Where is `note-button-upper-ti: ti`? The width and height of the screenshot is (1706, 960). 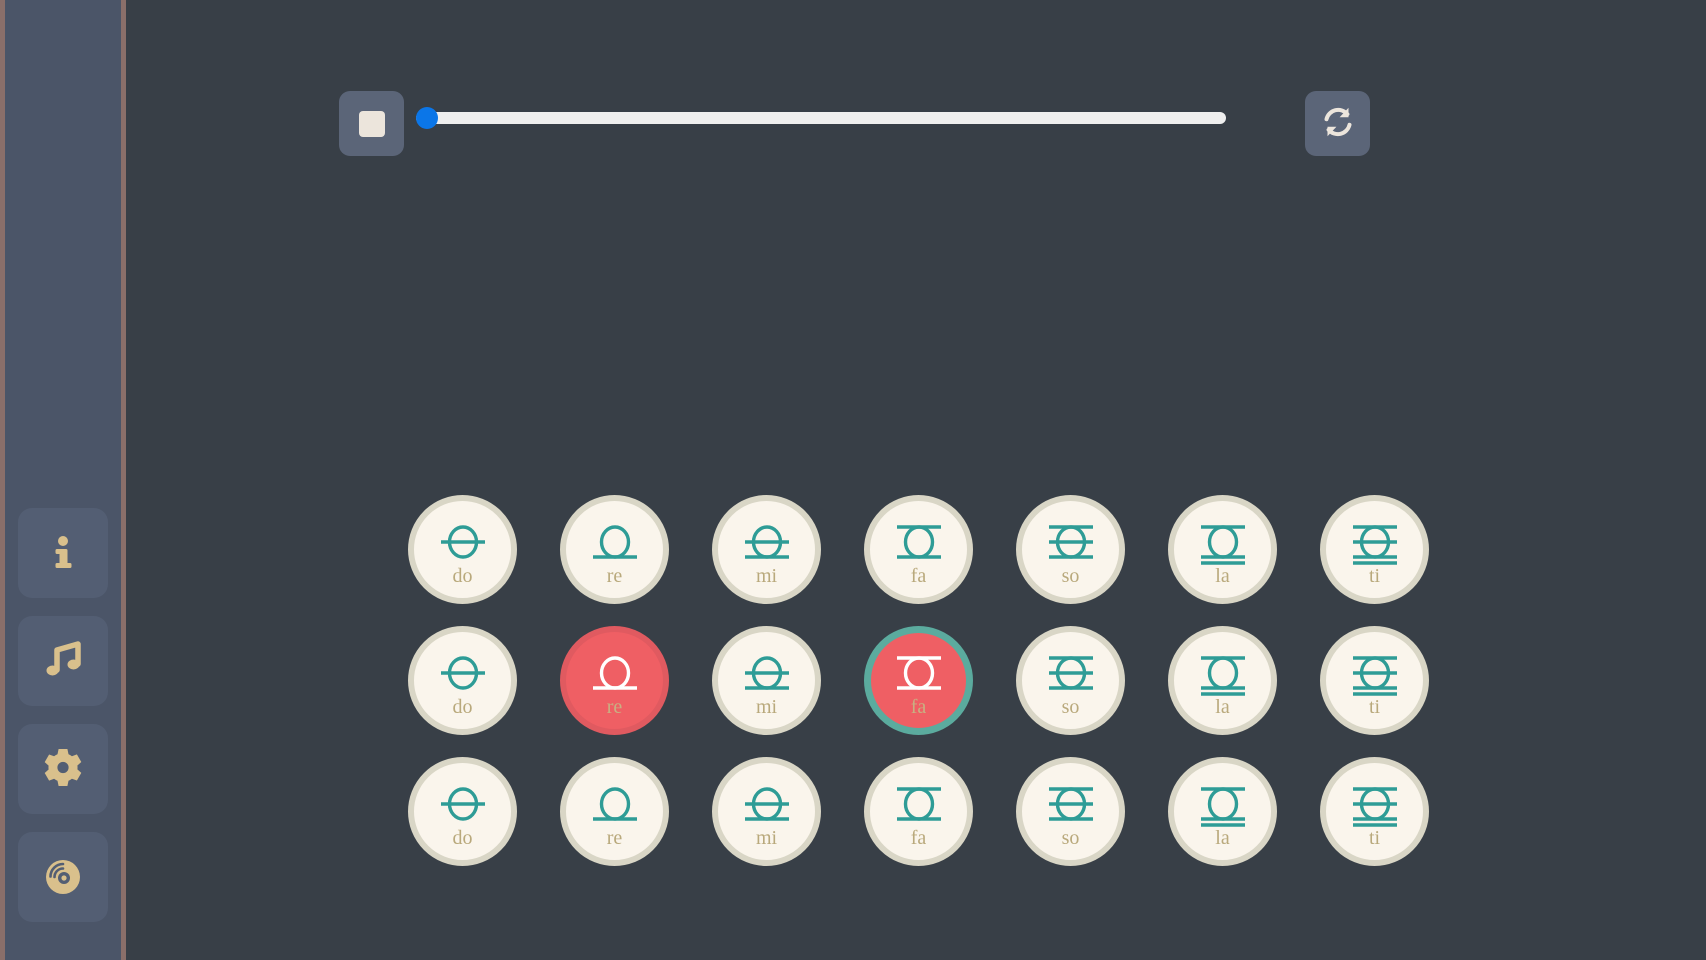
note-button-upper-ti: ti is located at coordinates (1374, 549).